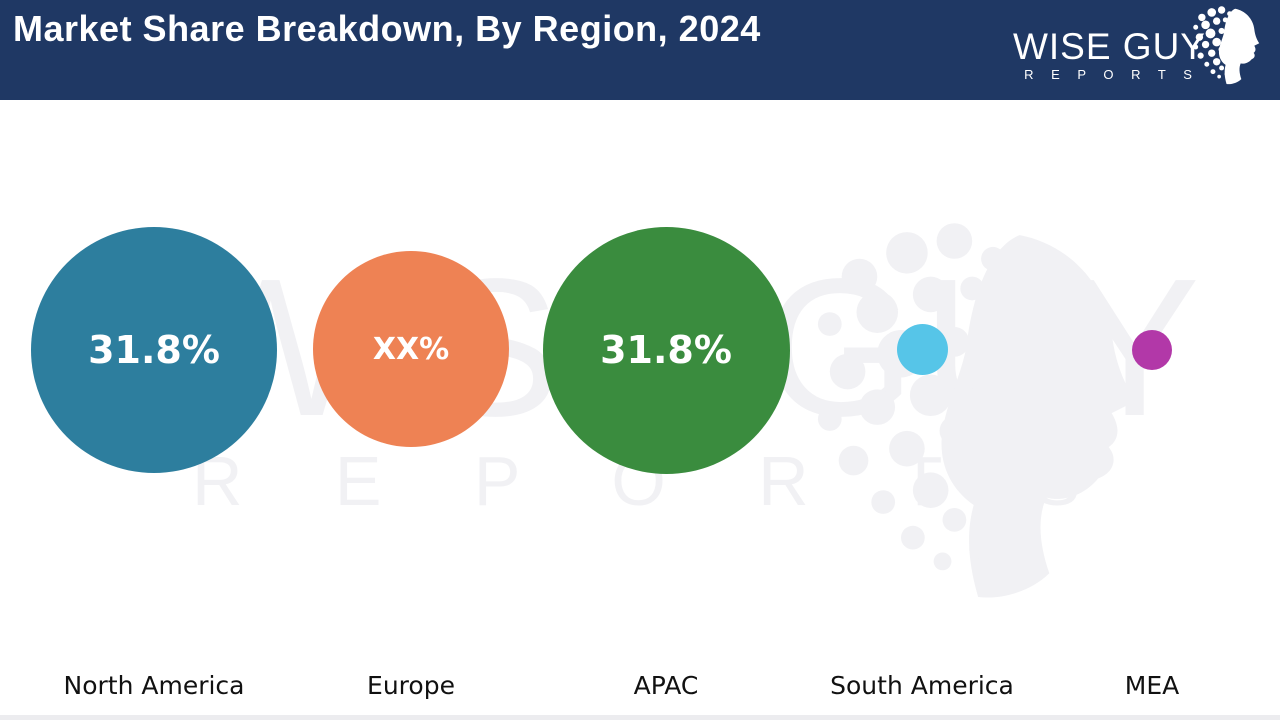 The width and height of the screenshot is (1280, 720). I want to click on bubble-mea, so click(1152, 350).